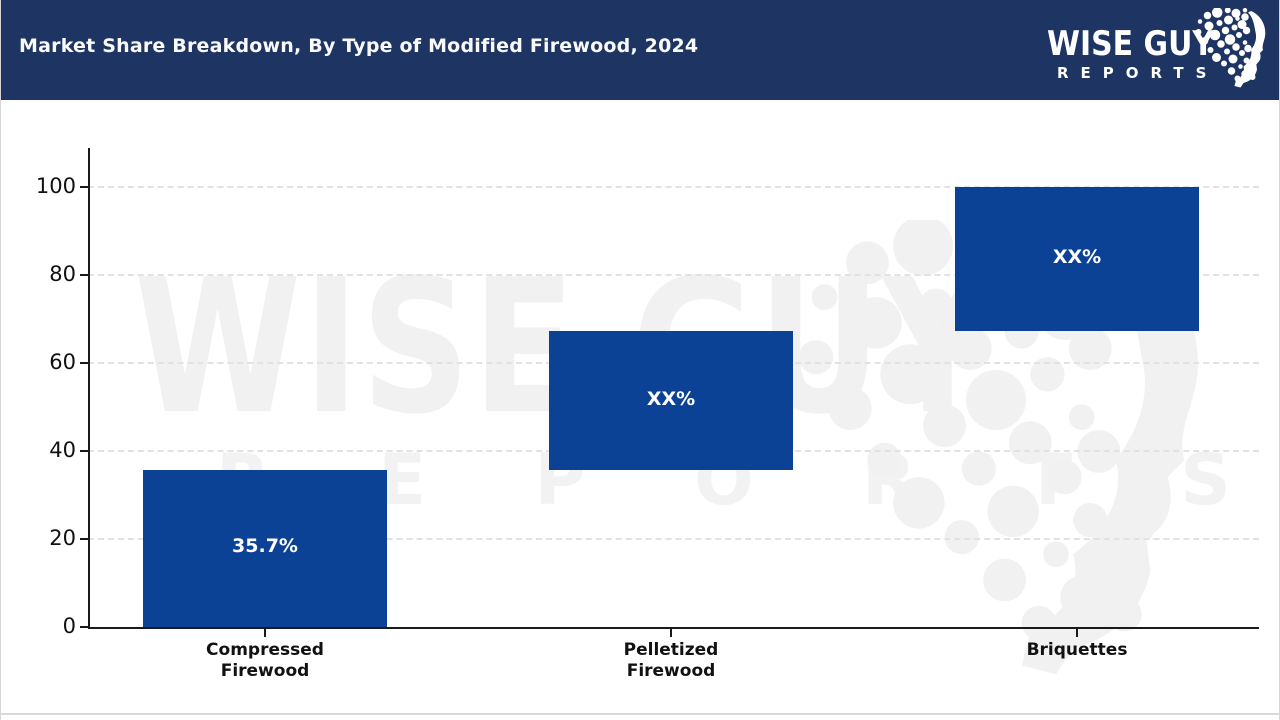 The image size is (1280, 720). What do you see at coordinates (640, 714) in the screenshot?
I see `bottom-divider` at bounding box center [640, 714].